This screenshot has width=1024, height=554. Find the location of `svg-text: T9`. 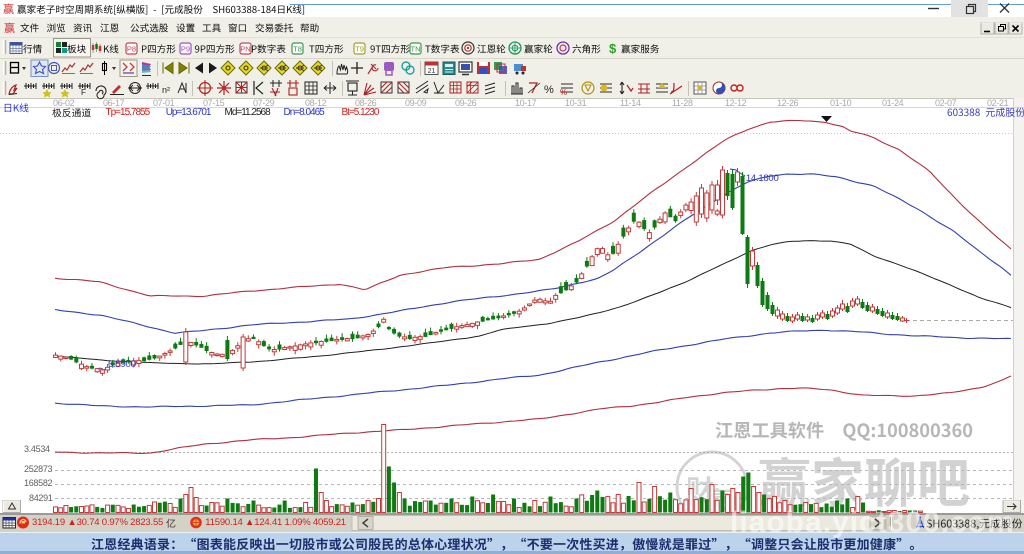

svg-text: T9 is located at coordinates (359, 49).